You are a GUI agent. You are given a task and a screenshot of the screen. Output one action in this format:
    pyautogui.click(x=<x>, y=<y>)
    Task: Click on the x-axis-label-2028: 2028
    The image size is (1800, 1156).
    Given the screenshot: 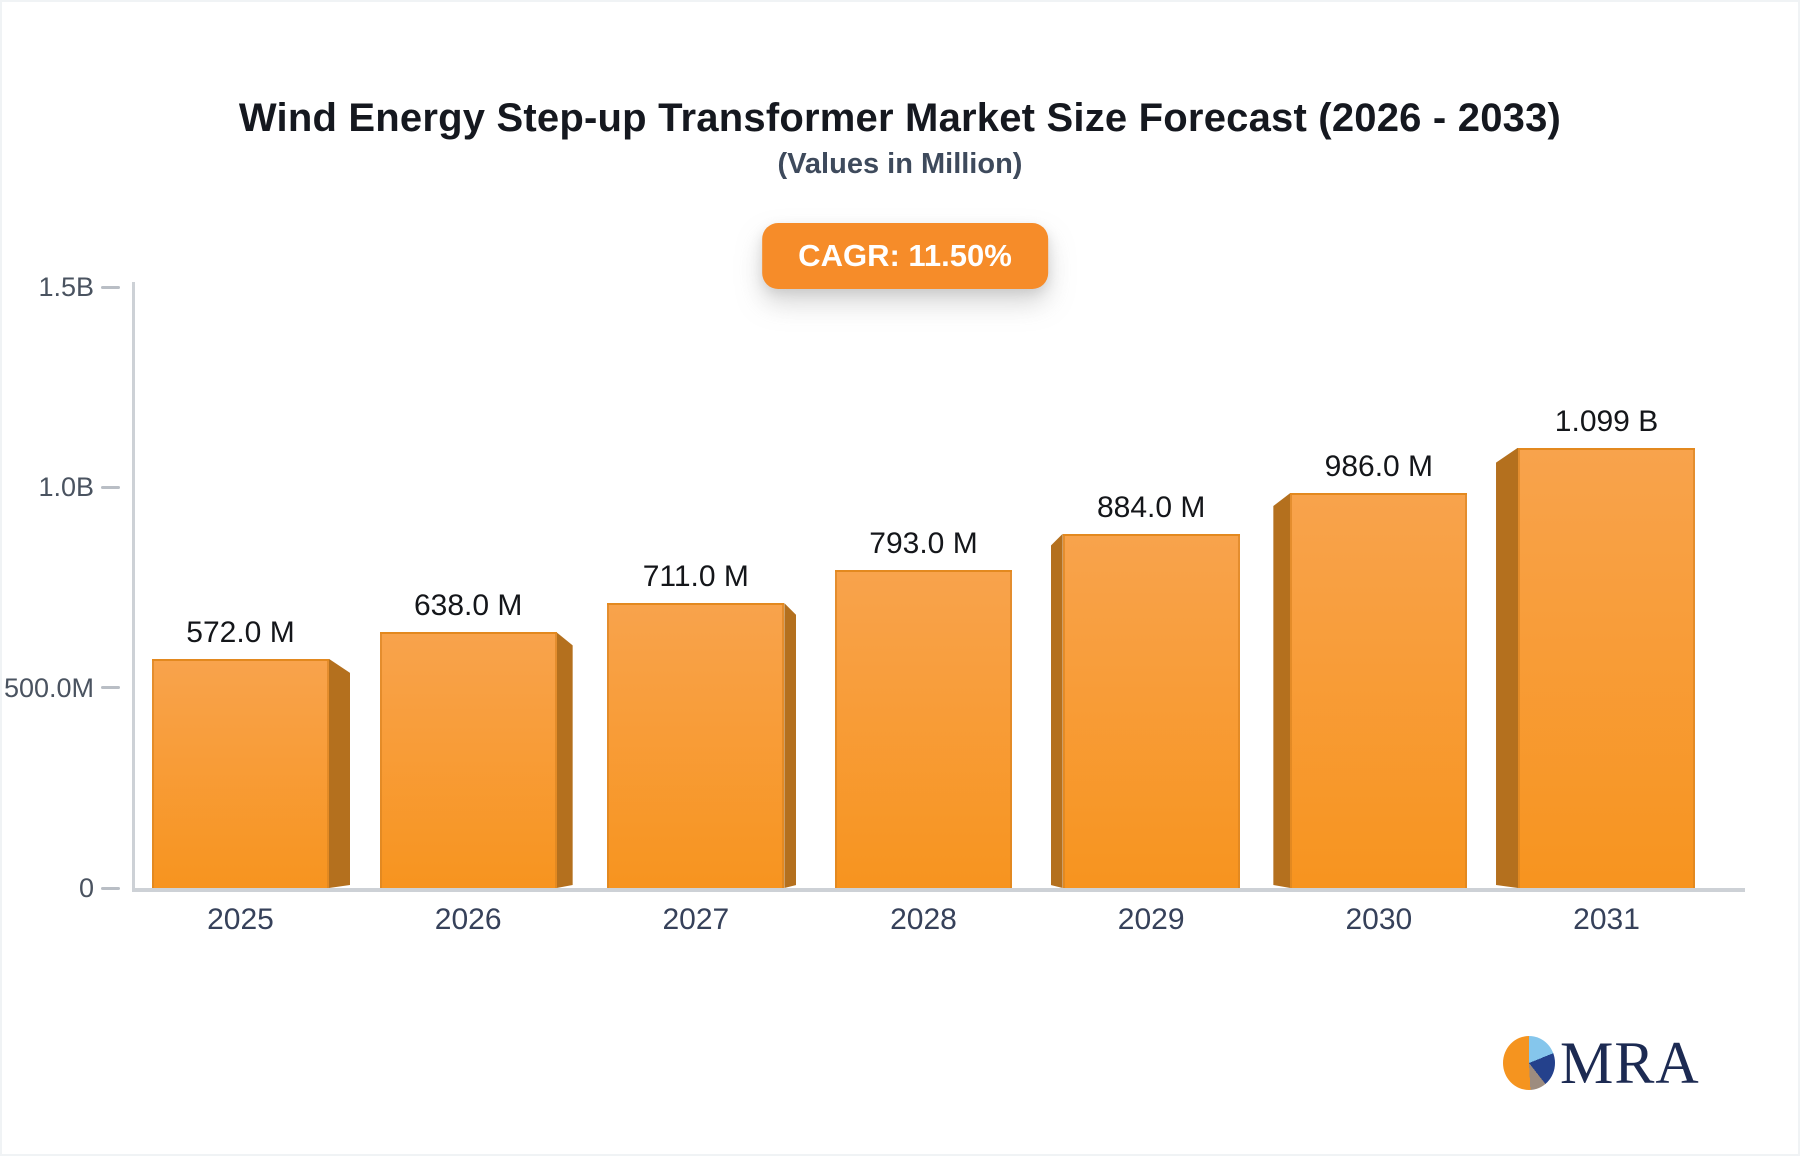 What is the action you would take?
    pyautogui.click(x=923, y=919)
    